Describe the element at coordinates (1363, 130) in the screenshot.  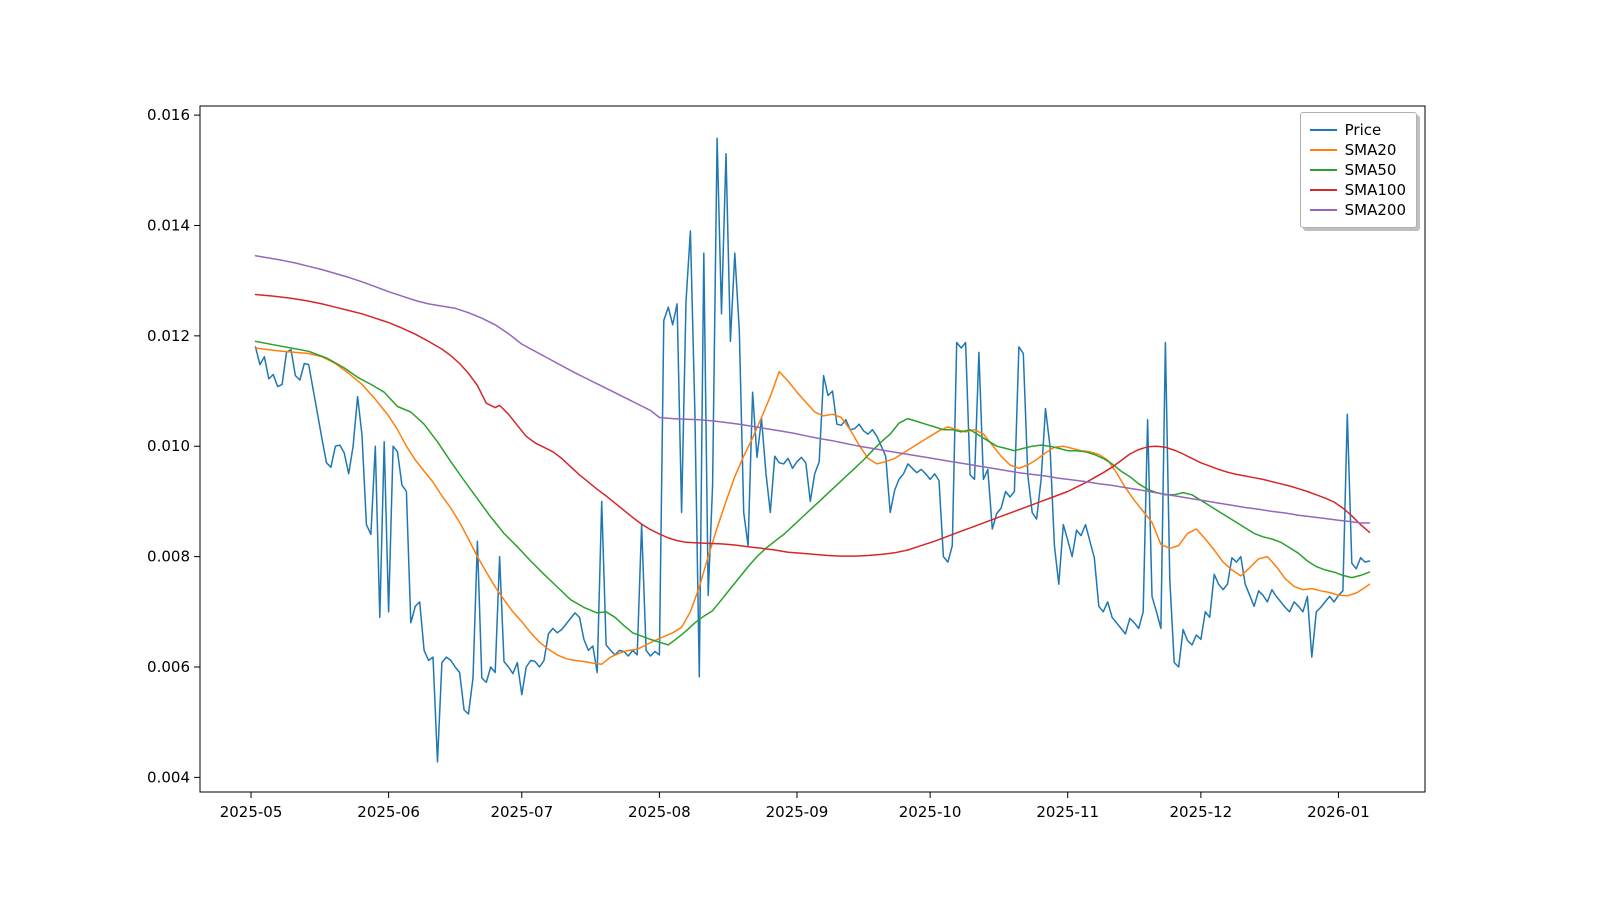
I see `legend-label: Price` at that location.